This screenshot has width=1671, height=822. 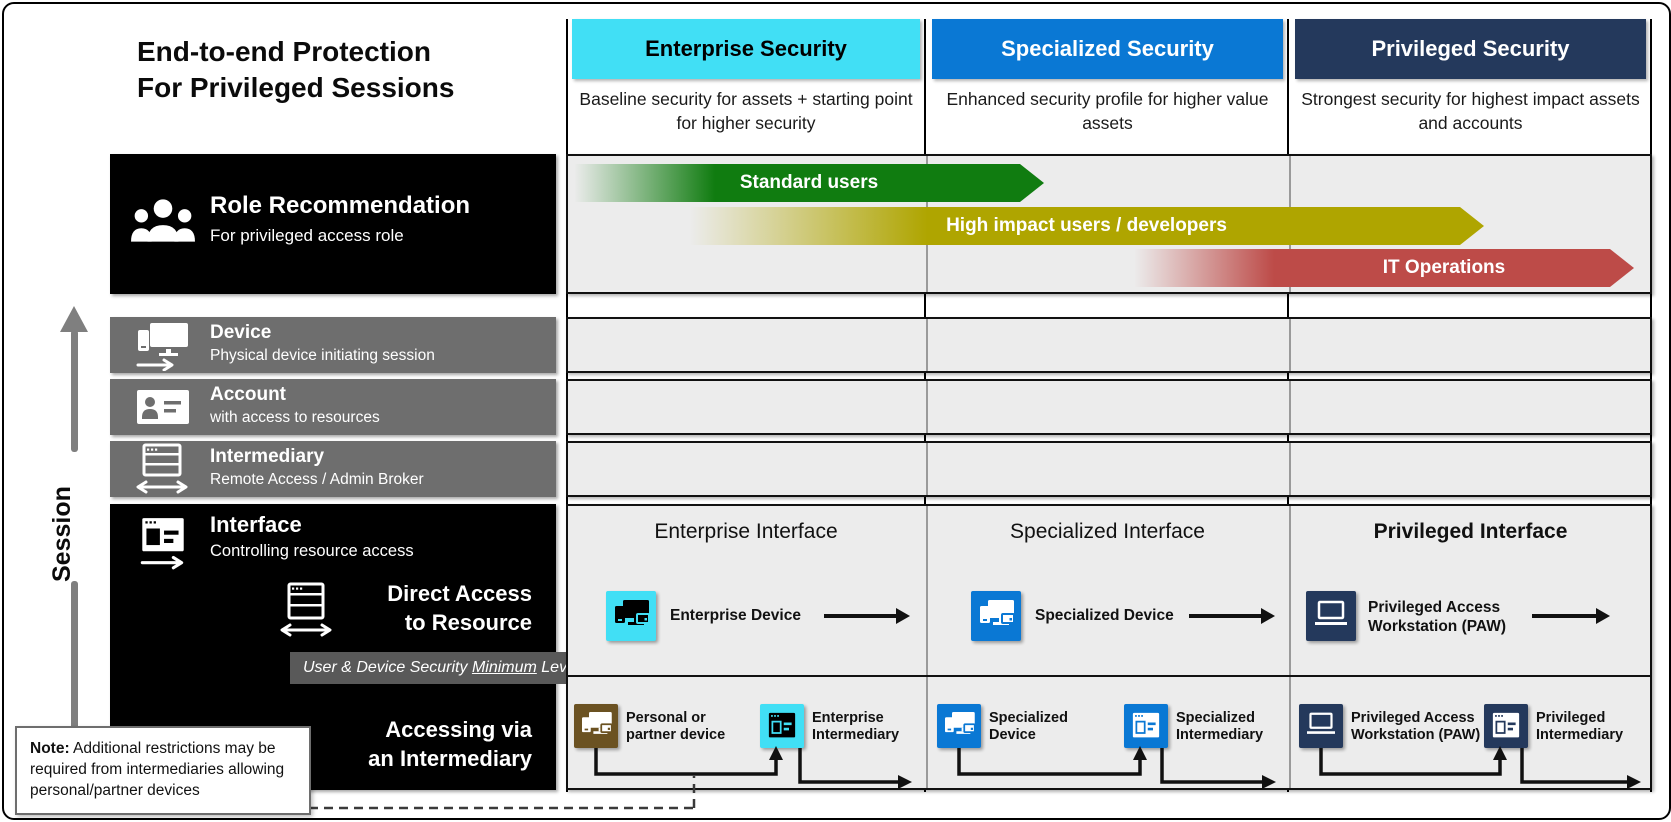 What do you see at coordinates (1116, 767) in the screenshot?
I see `specialized-connector-lines` at bounding box center [1116, 767].